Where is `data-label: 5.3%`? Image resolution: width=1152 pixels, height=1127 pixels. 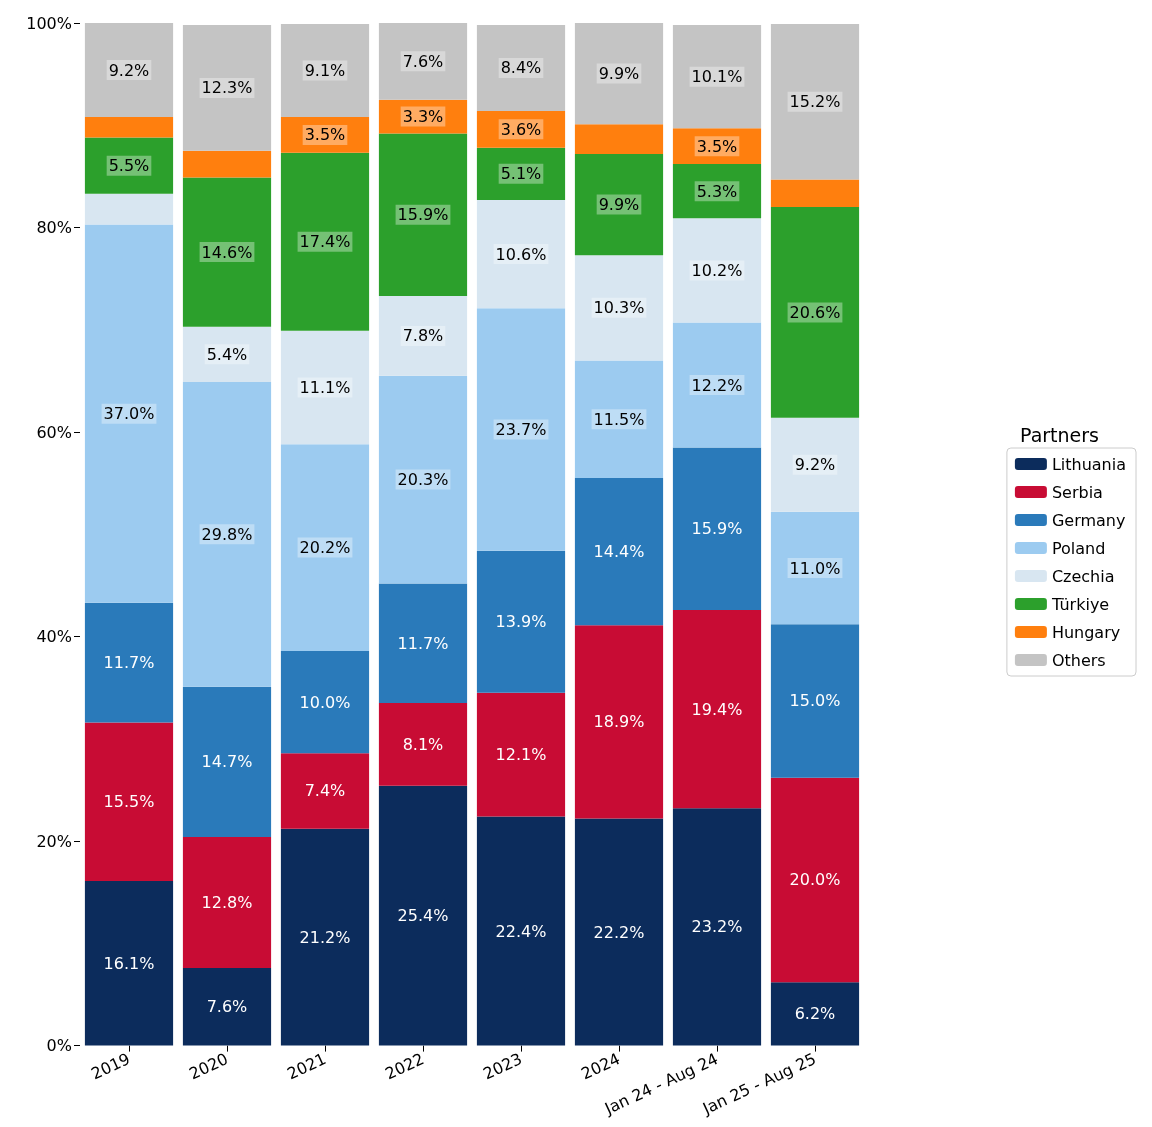 data-label: 5.3% is located at coordinates (717, 191).